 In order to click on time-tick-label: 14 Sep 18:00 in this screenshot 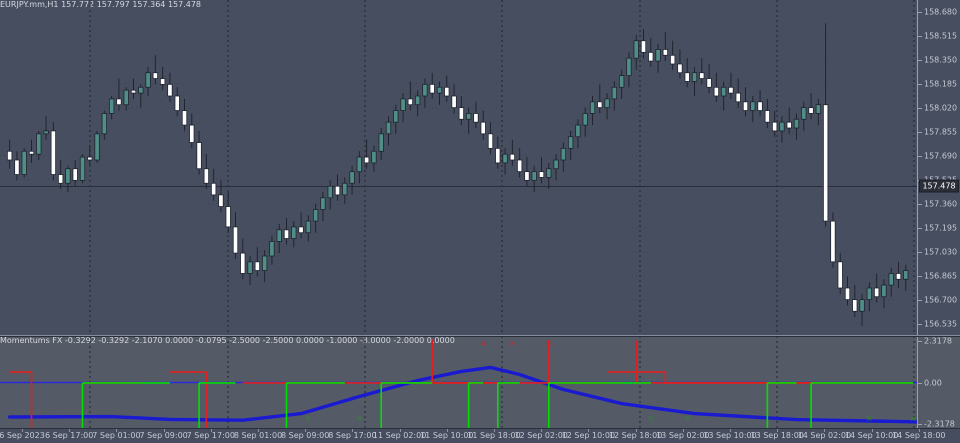, I will do `click(919, 435)`.